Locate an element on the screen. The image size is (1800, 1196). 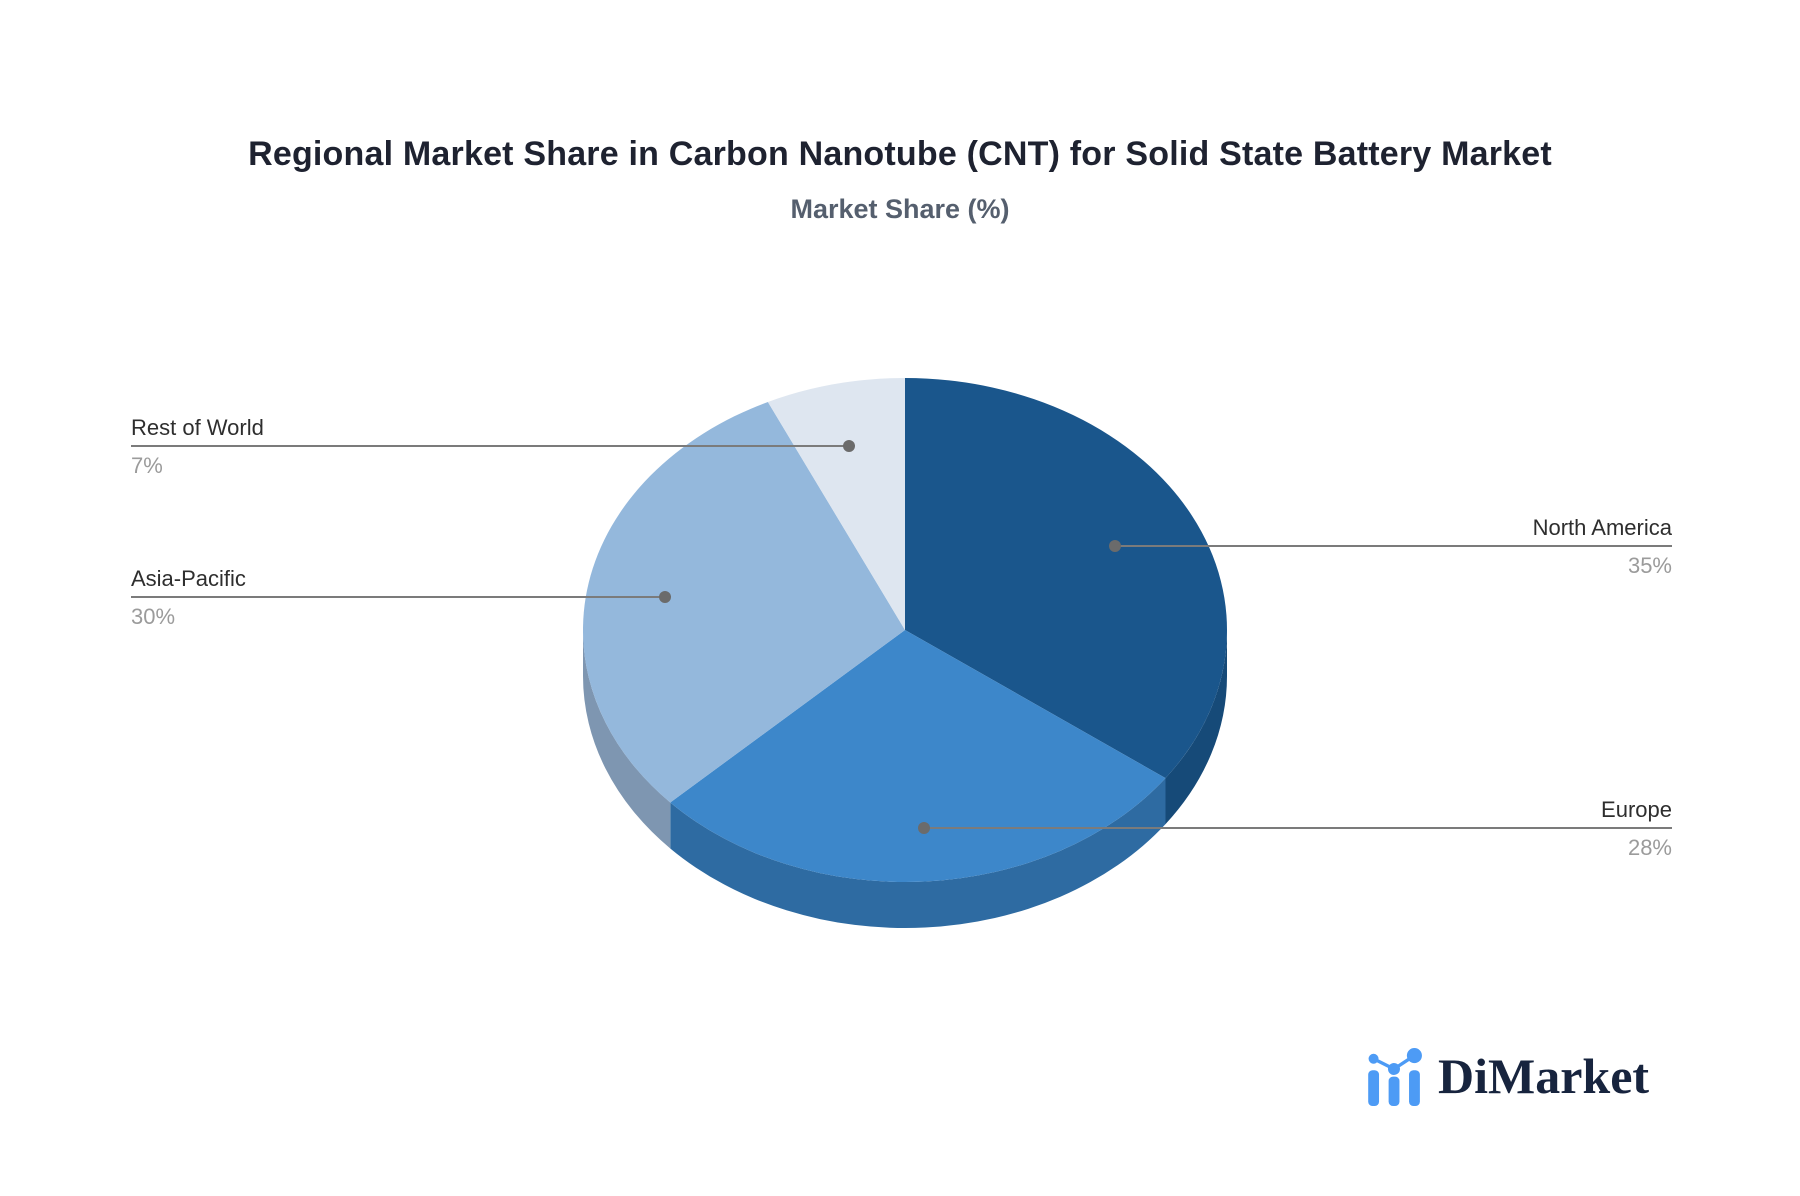
dimarket-logo: DiMarket is located at coordinates (1508, 1076).